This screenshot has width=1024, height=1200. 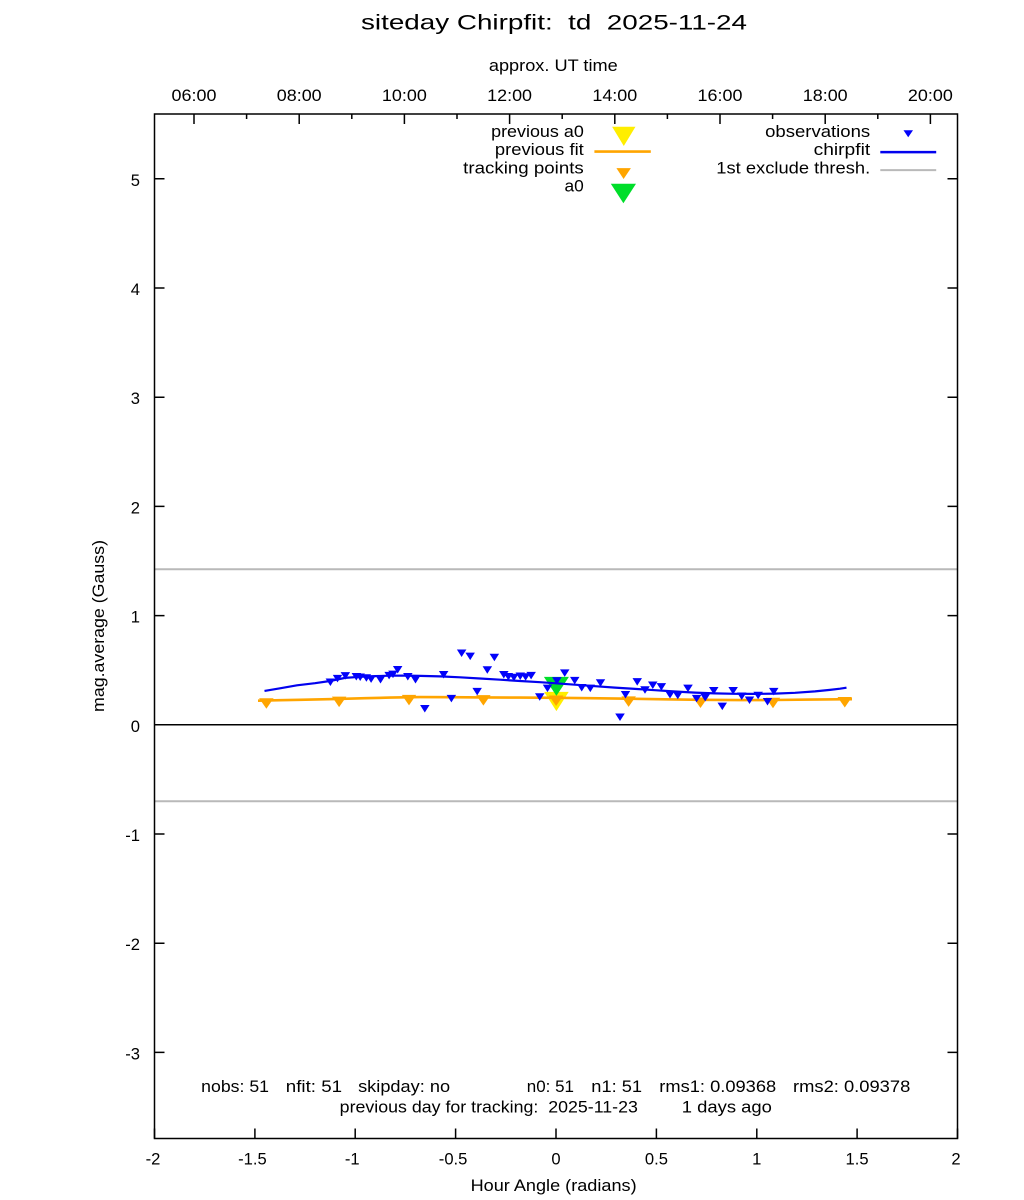 What do you see at coordinates (717, 1086) in the screenshot?
I see `svg-text: rms1: 0.09368` at bounding box center [717, 1086].